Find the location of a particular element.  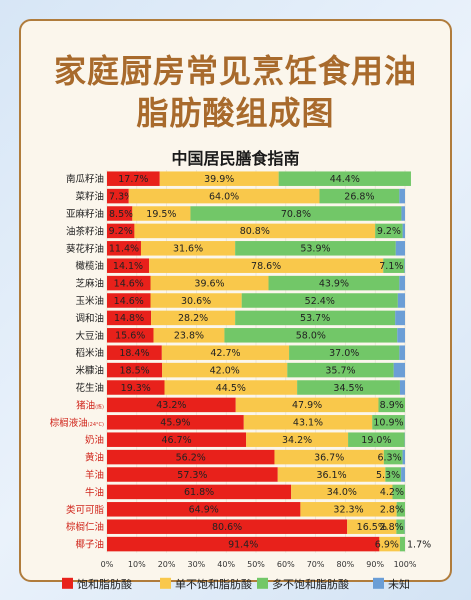

category-label: 米糠油 is located at coordinates (89, 371).